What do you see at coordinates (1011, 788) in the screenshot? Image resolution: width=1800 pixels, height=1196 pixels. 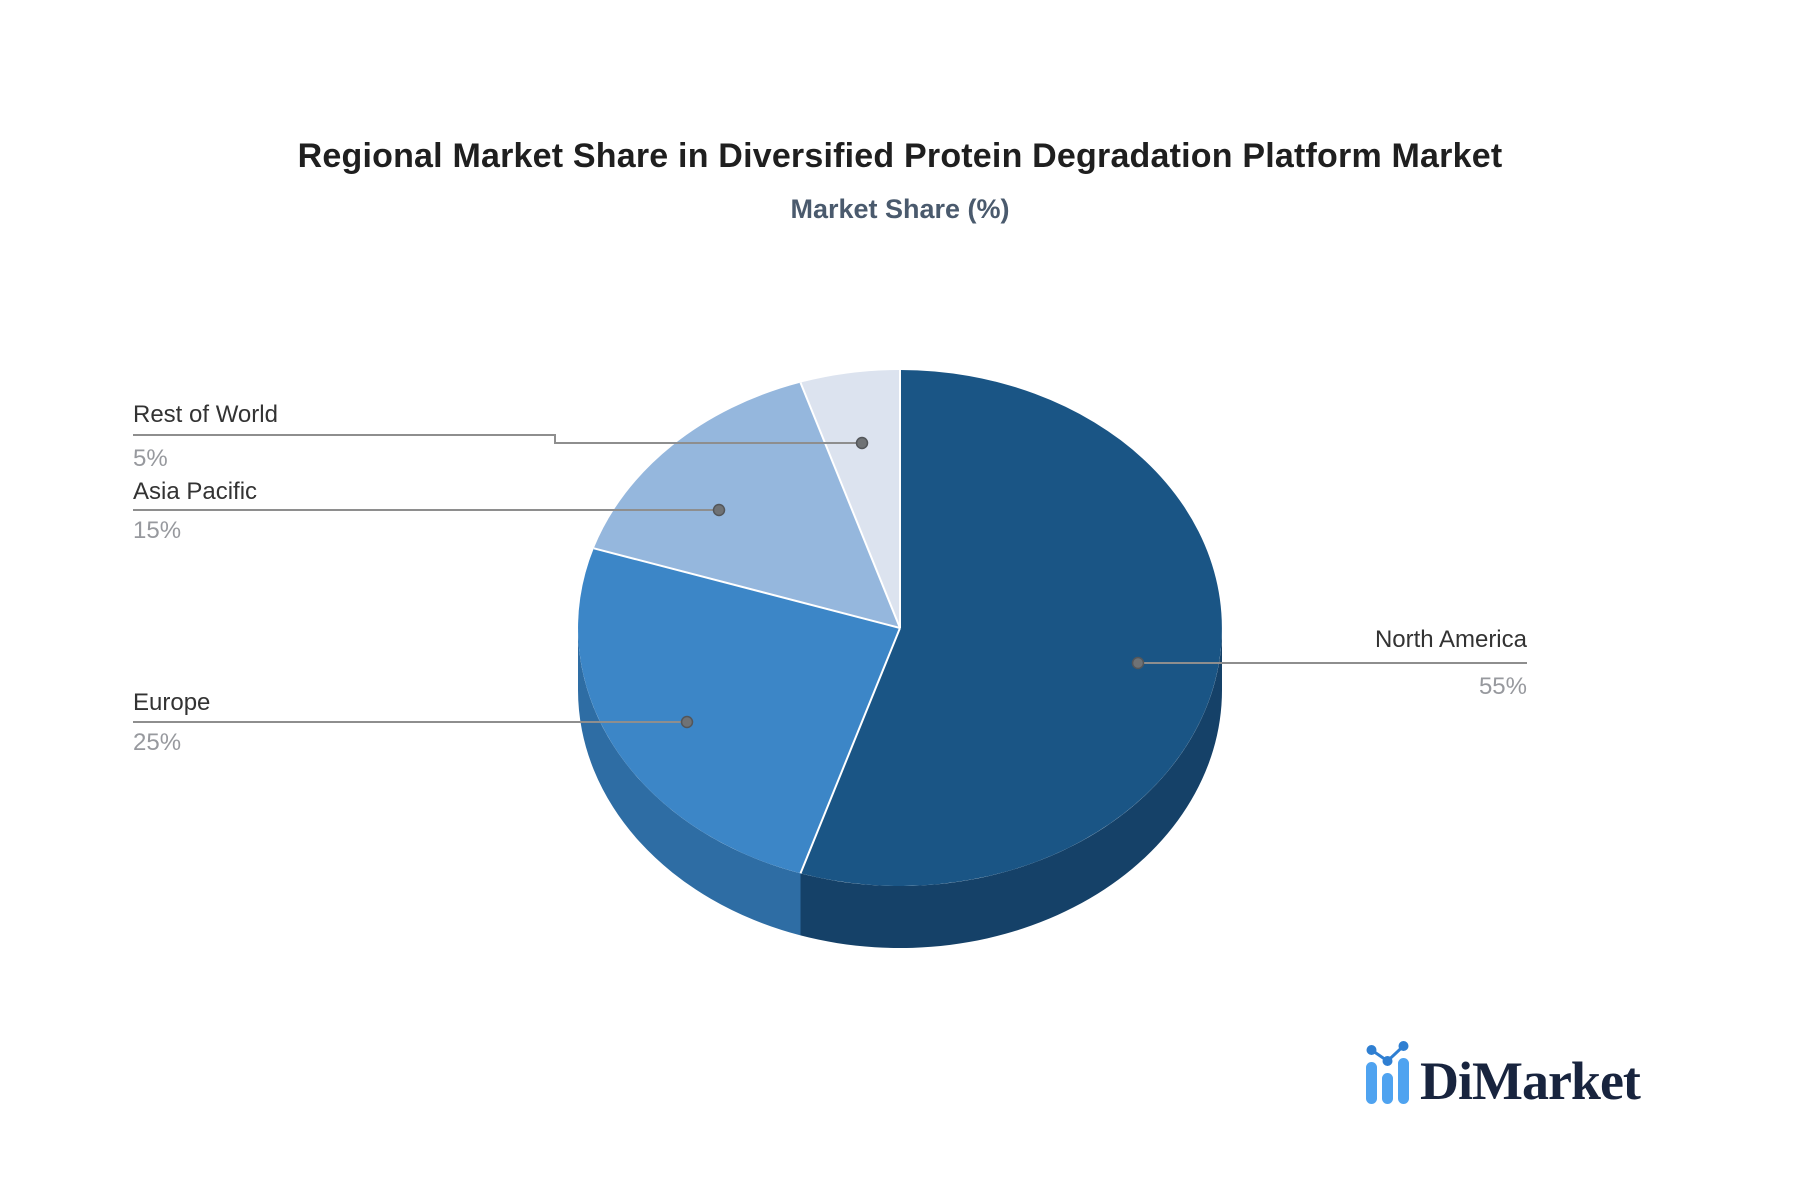 I see `pie-rim-north-america` at bounding box center [1011, 788].